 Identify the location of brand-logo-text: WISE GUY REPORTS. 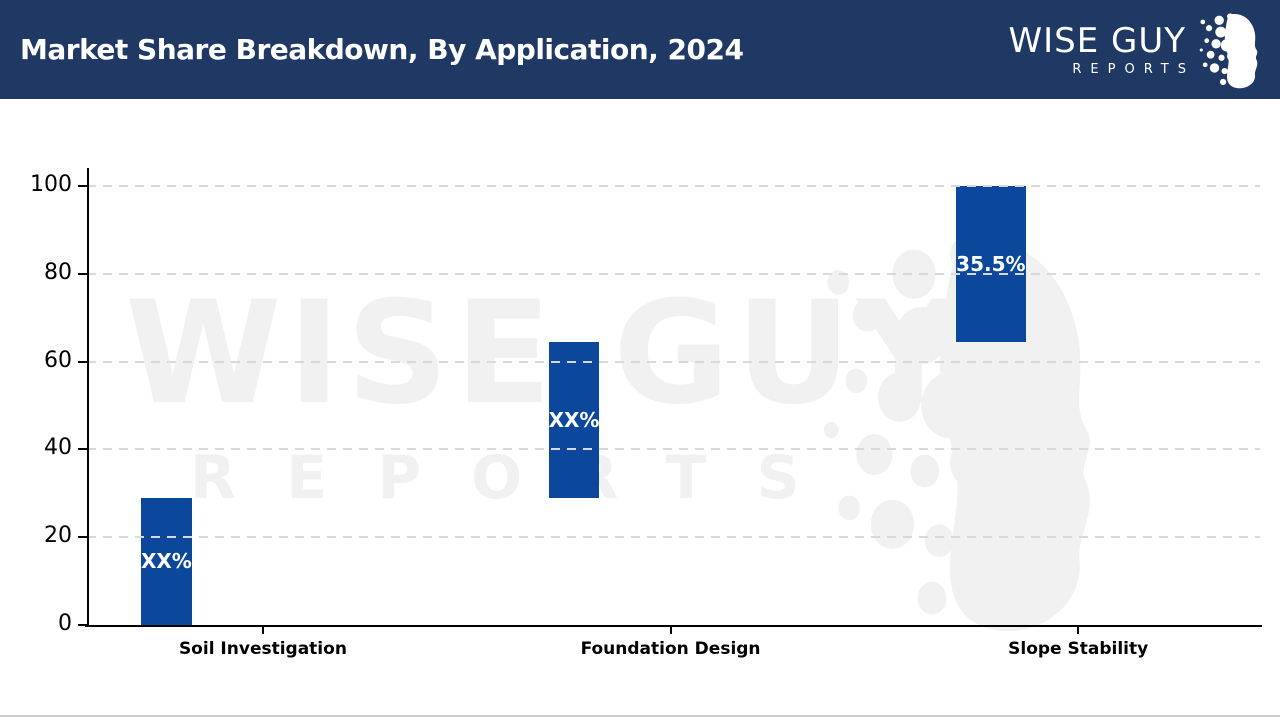
(1097, 50).